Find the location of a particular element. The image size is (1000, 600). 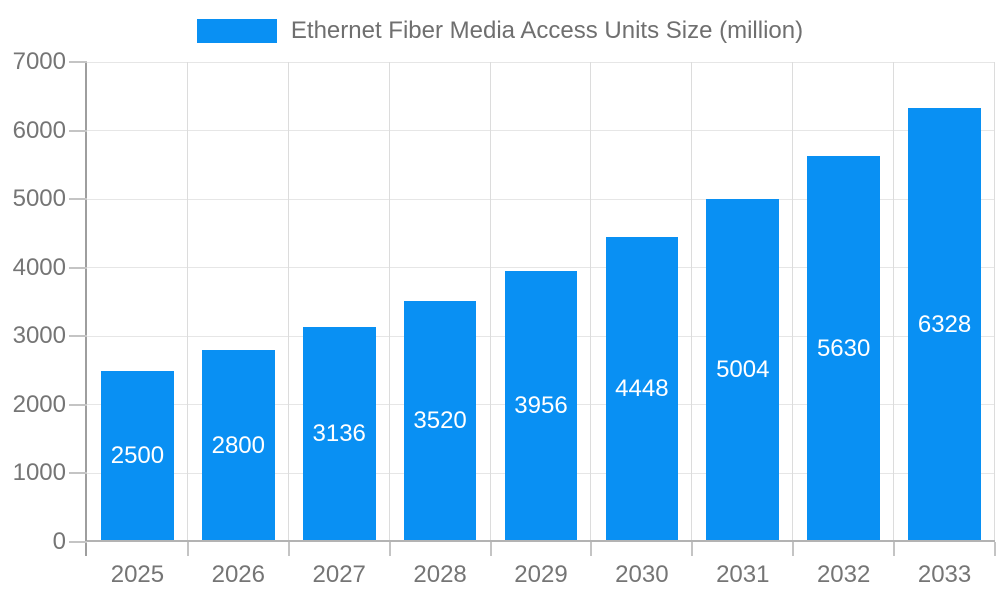

x-axis-label: 2027 is located at coordinates (339, 574).